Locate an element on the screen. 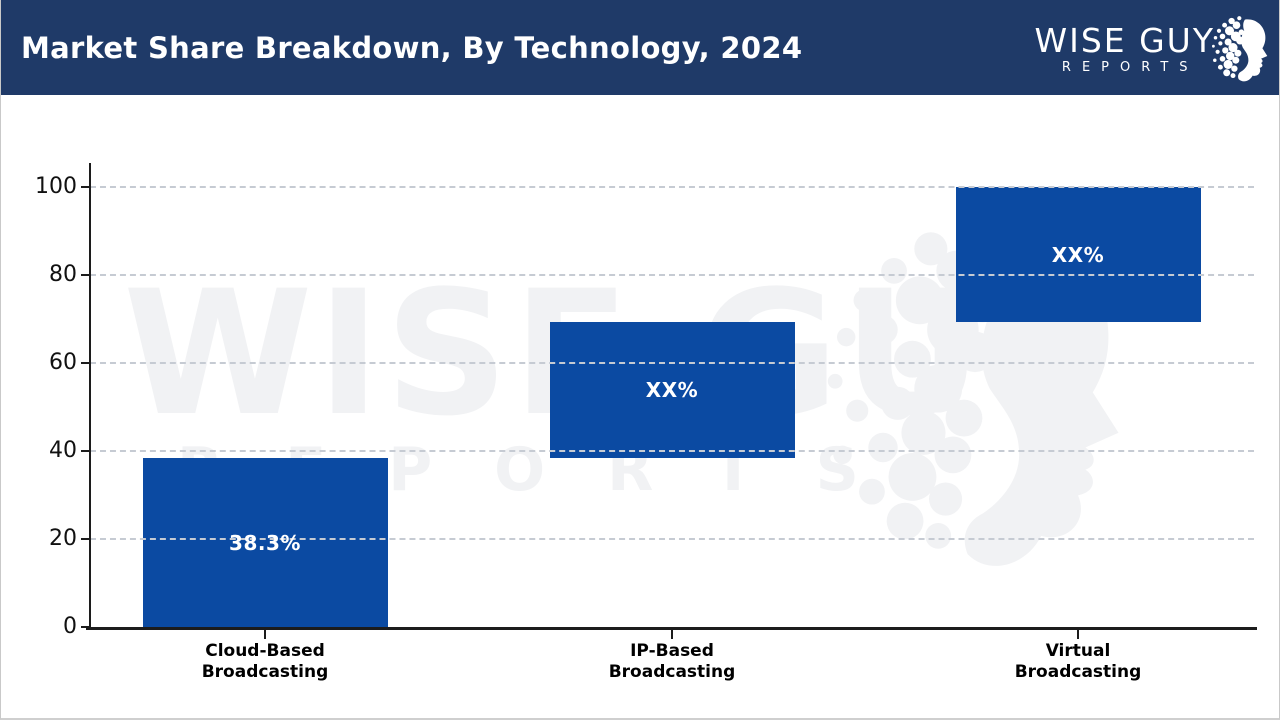 This screenshot has width=1280, height=720. category-label-2: Virtual Broadcasting is located at coordinates (1078, 661).